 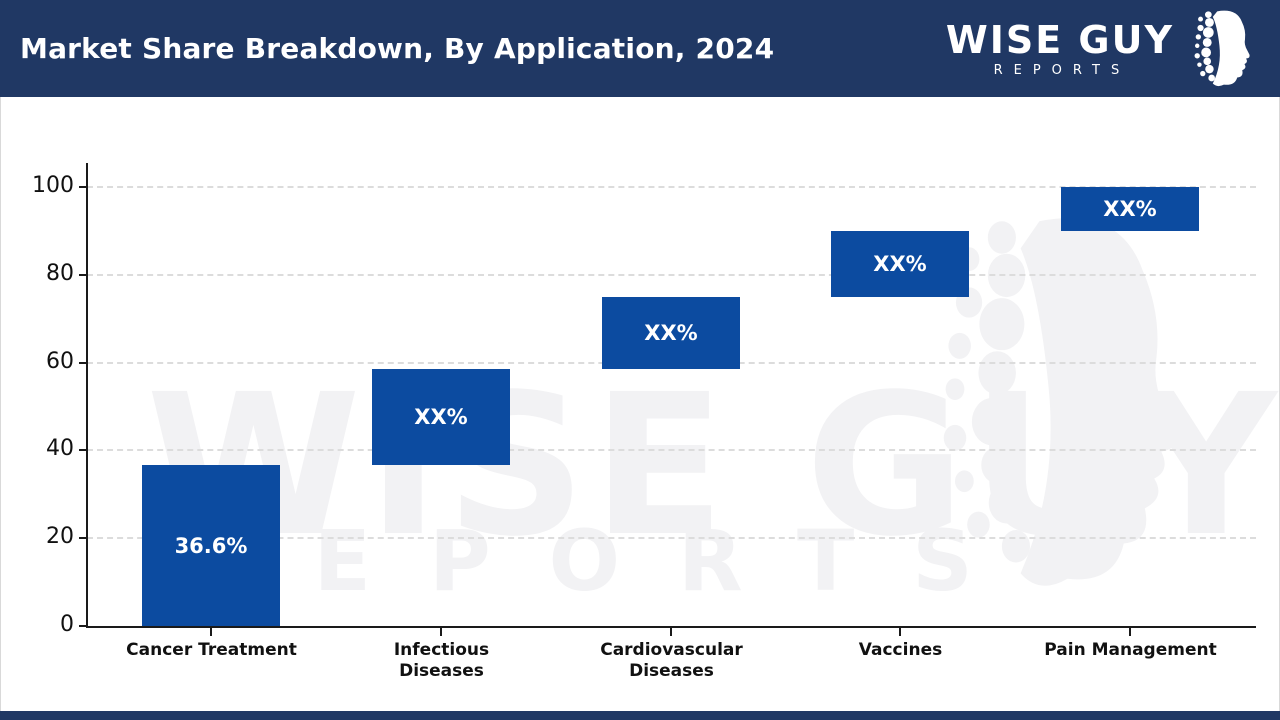 I want to click on x-tick-label: Cardiovascular Diseases, so click(x=671, y=660).